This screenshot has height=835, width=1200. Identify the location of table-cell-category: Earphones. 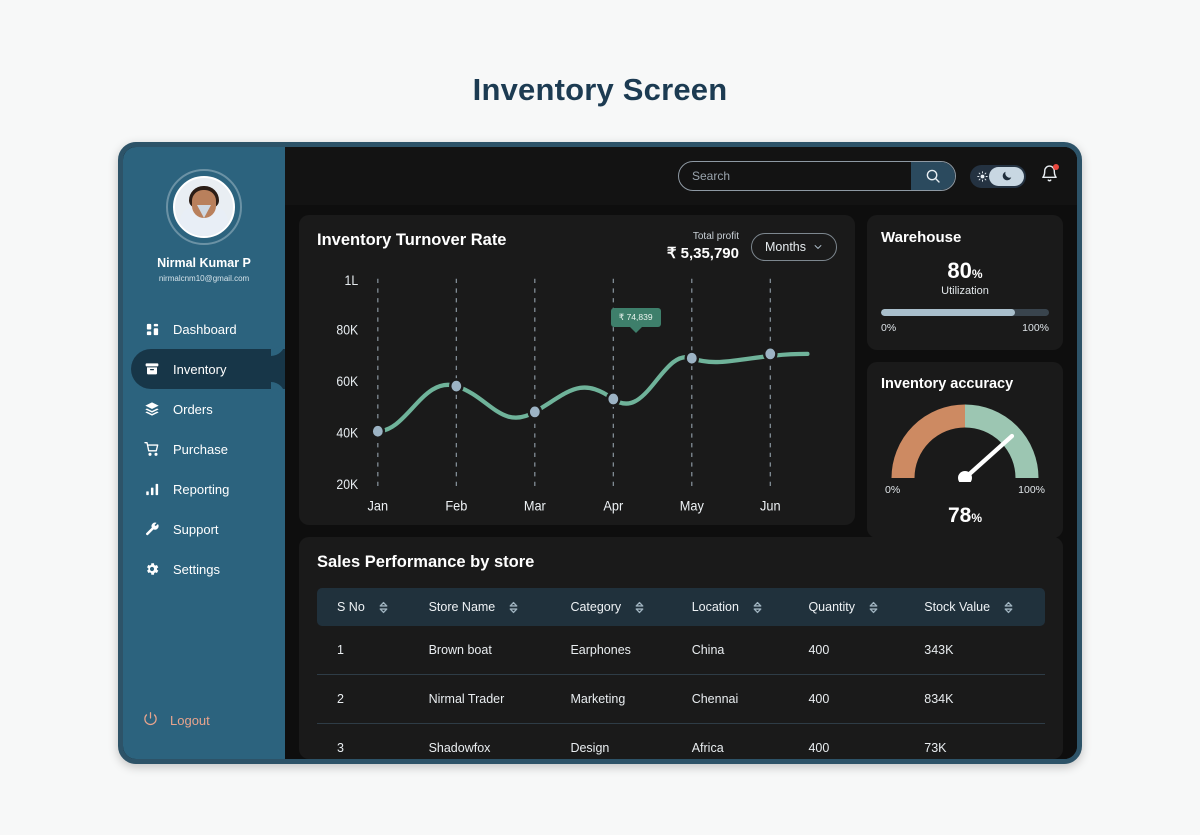
(611, 650).